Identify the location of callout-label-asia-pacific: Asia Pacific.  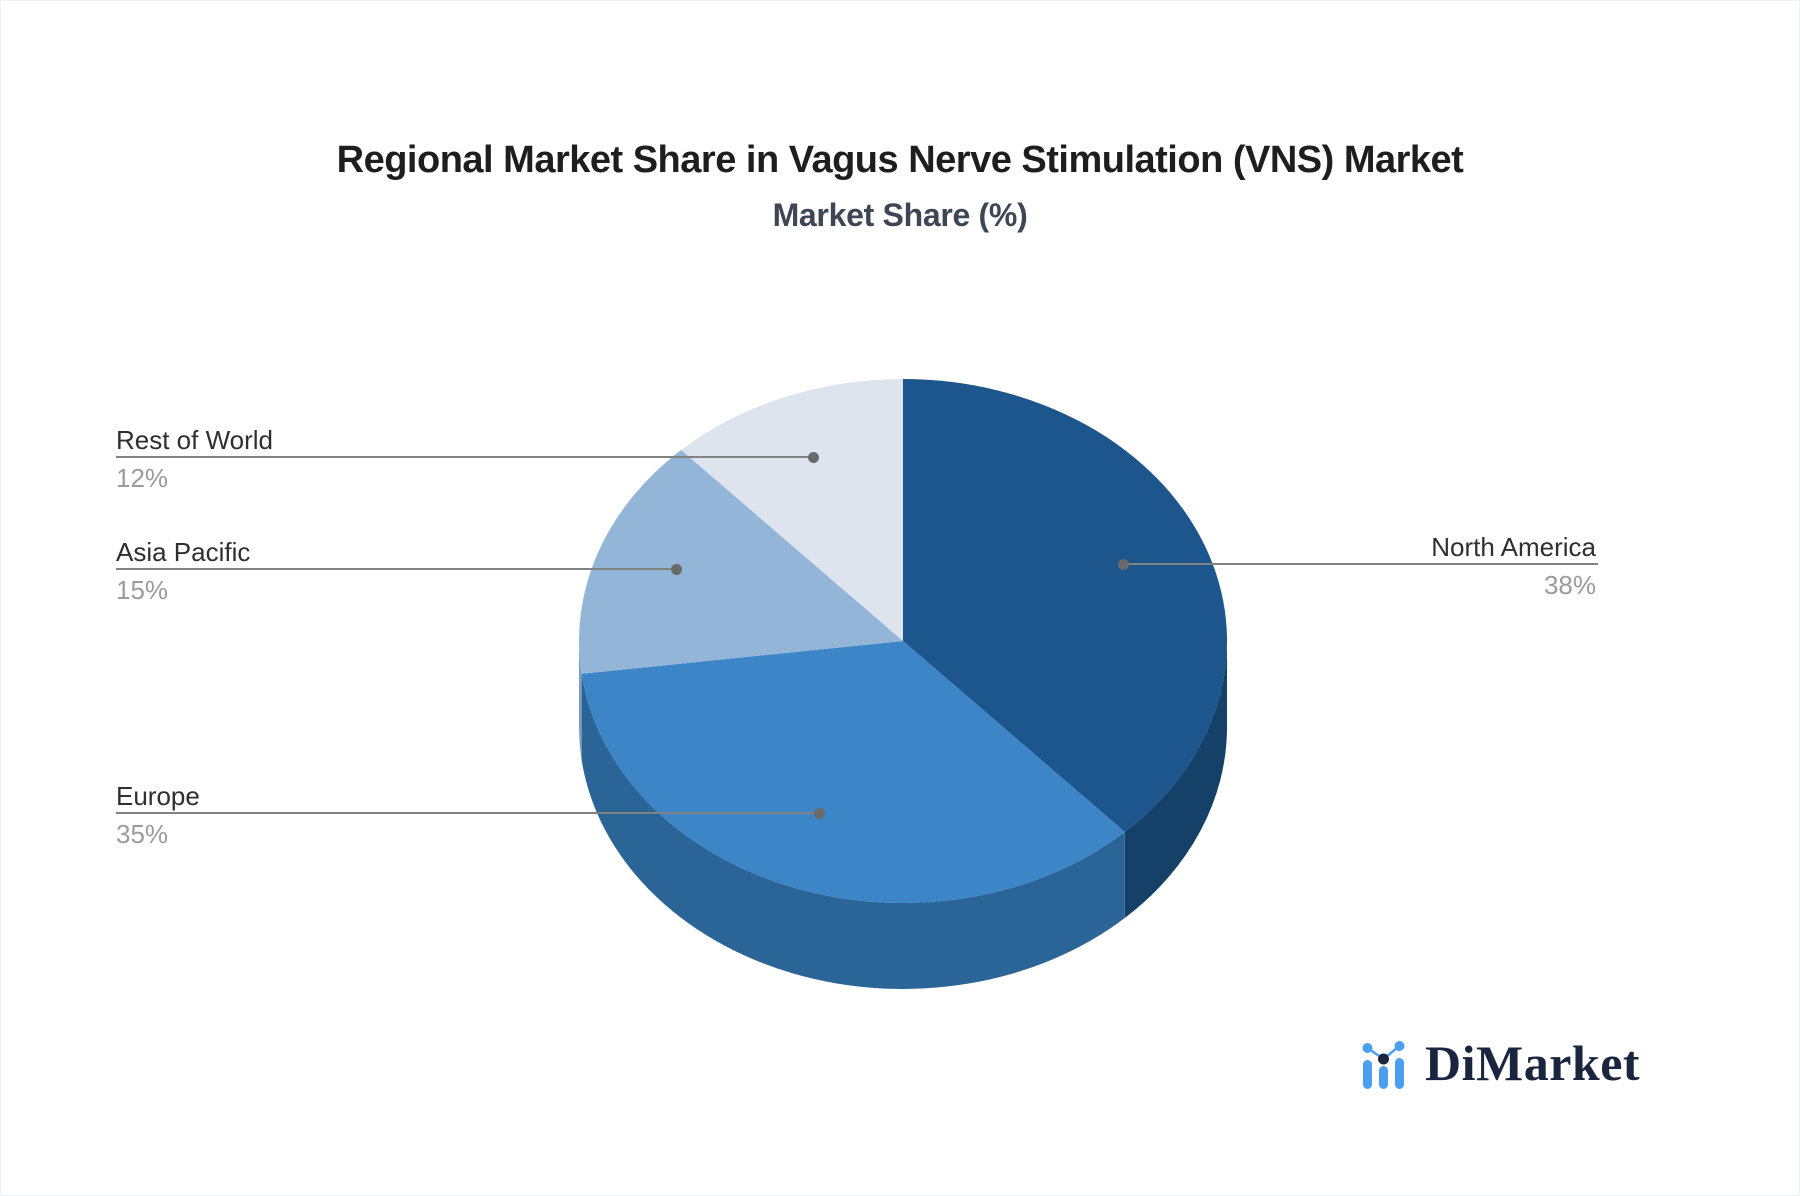
(183, 552).